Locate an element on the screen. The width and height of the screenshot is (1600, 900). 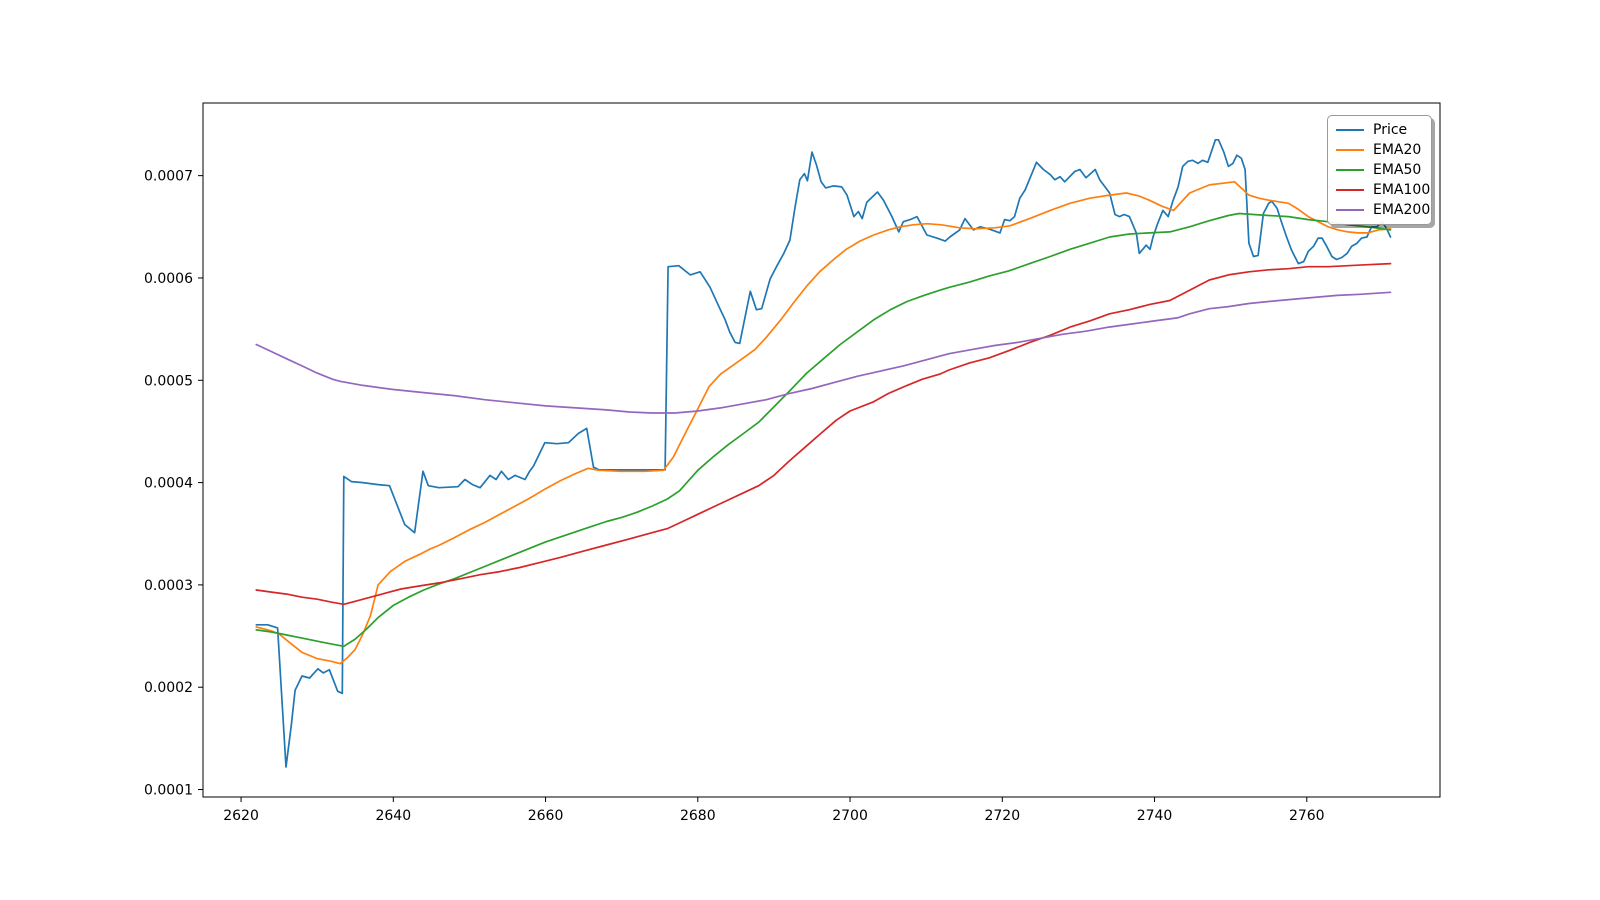
y-tick-label: 0.0003 is located at coordinates (168, 586).